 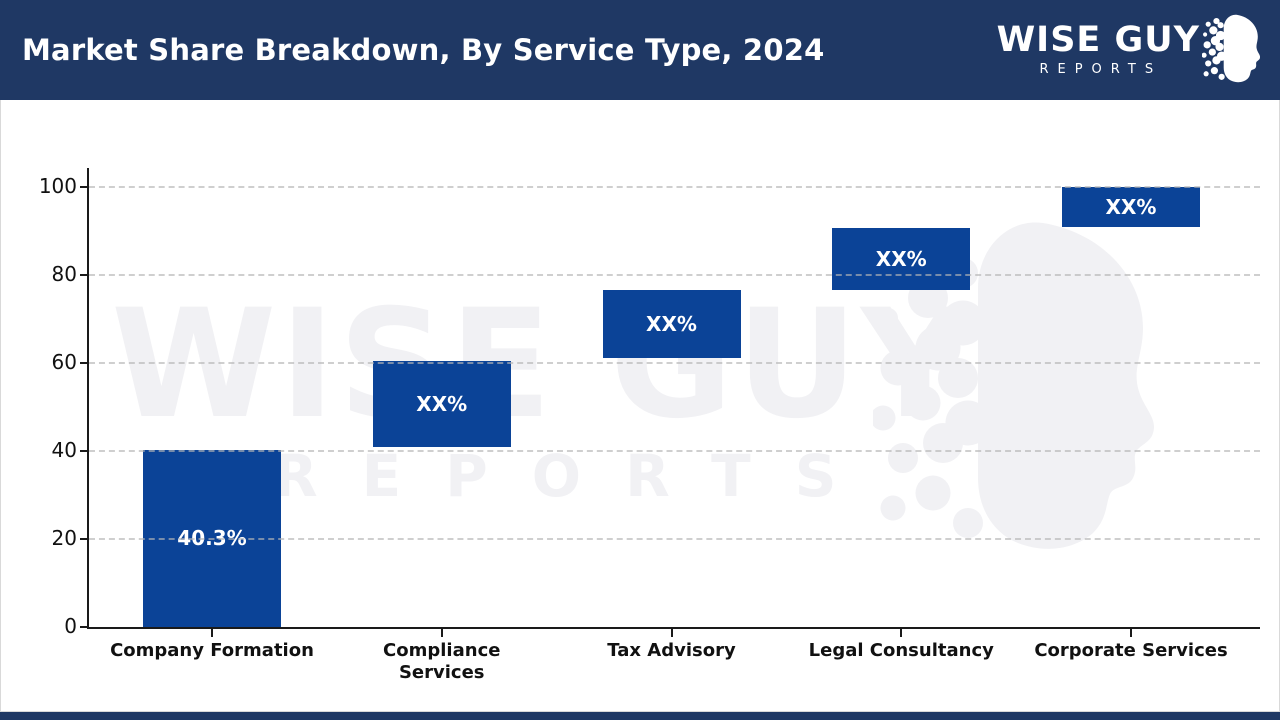 What do you see at coordinates (673, 628) in the screenshot?
I see `x-axis` at bounding box center [673, 628].